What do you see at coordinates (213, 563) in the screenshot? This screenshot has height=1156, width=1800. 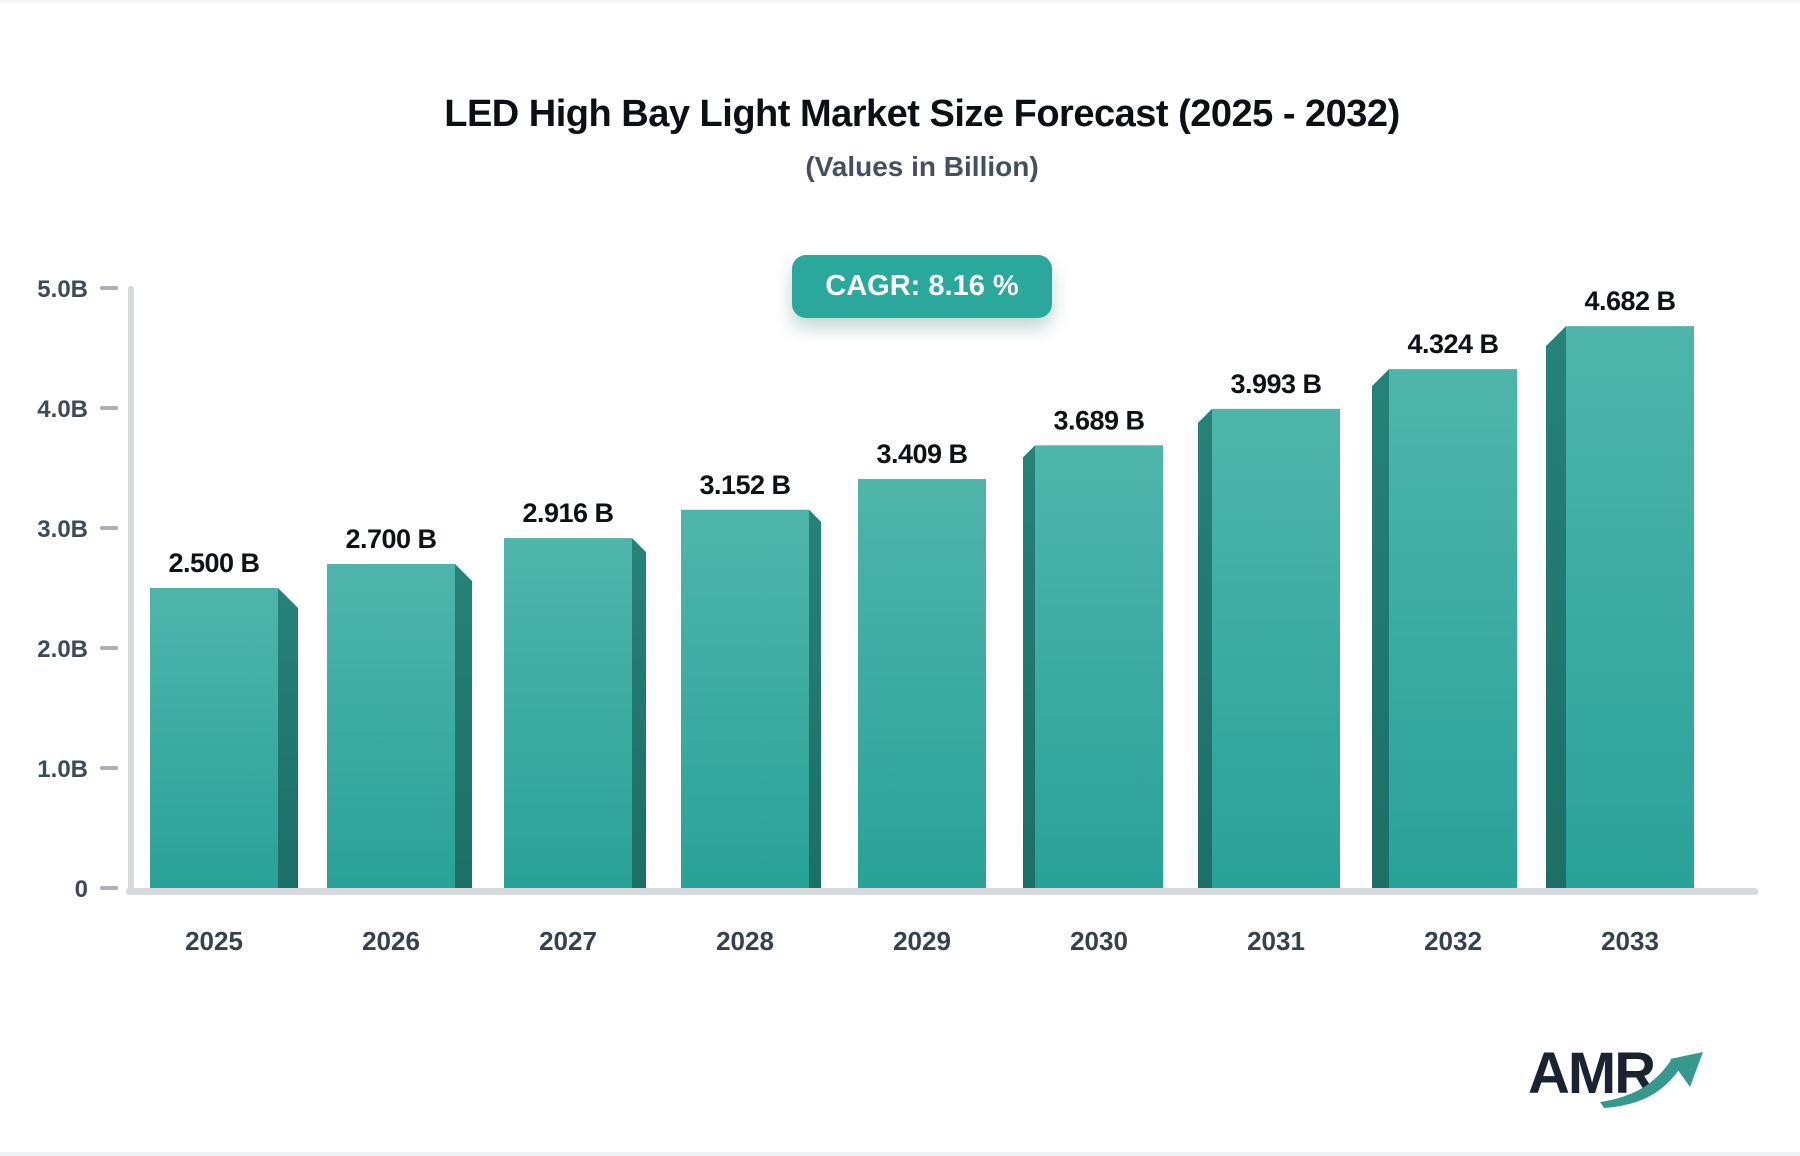 I see `bar-value-label: 2.500 B` at bounding box center [213, 563].